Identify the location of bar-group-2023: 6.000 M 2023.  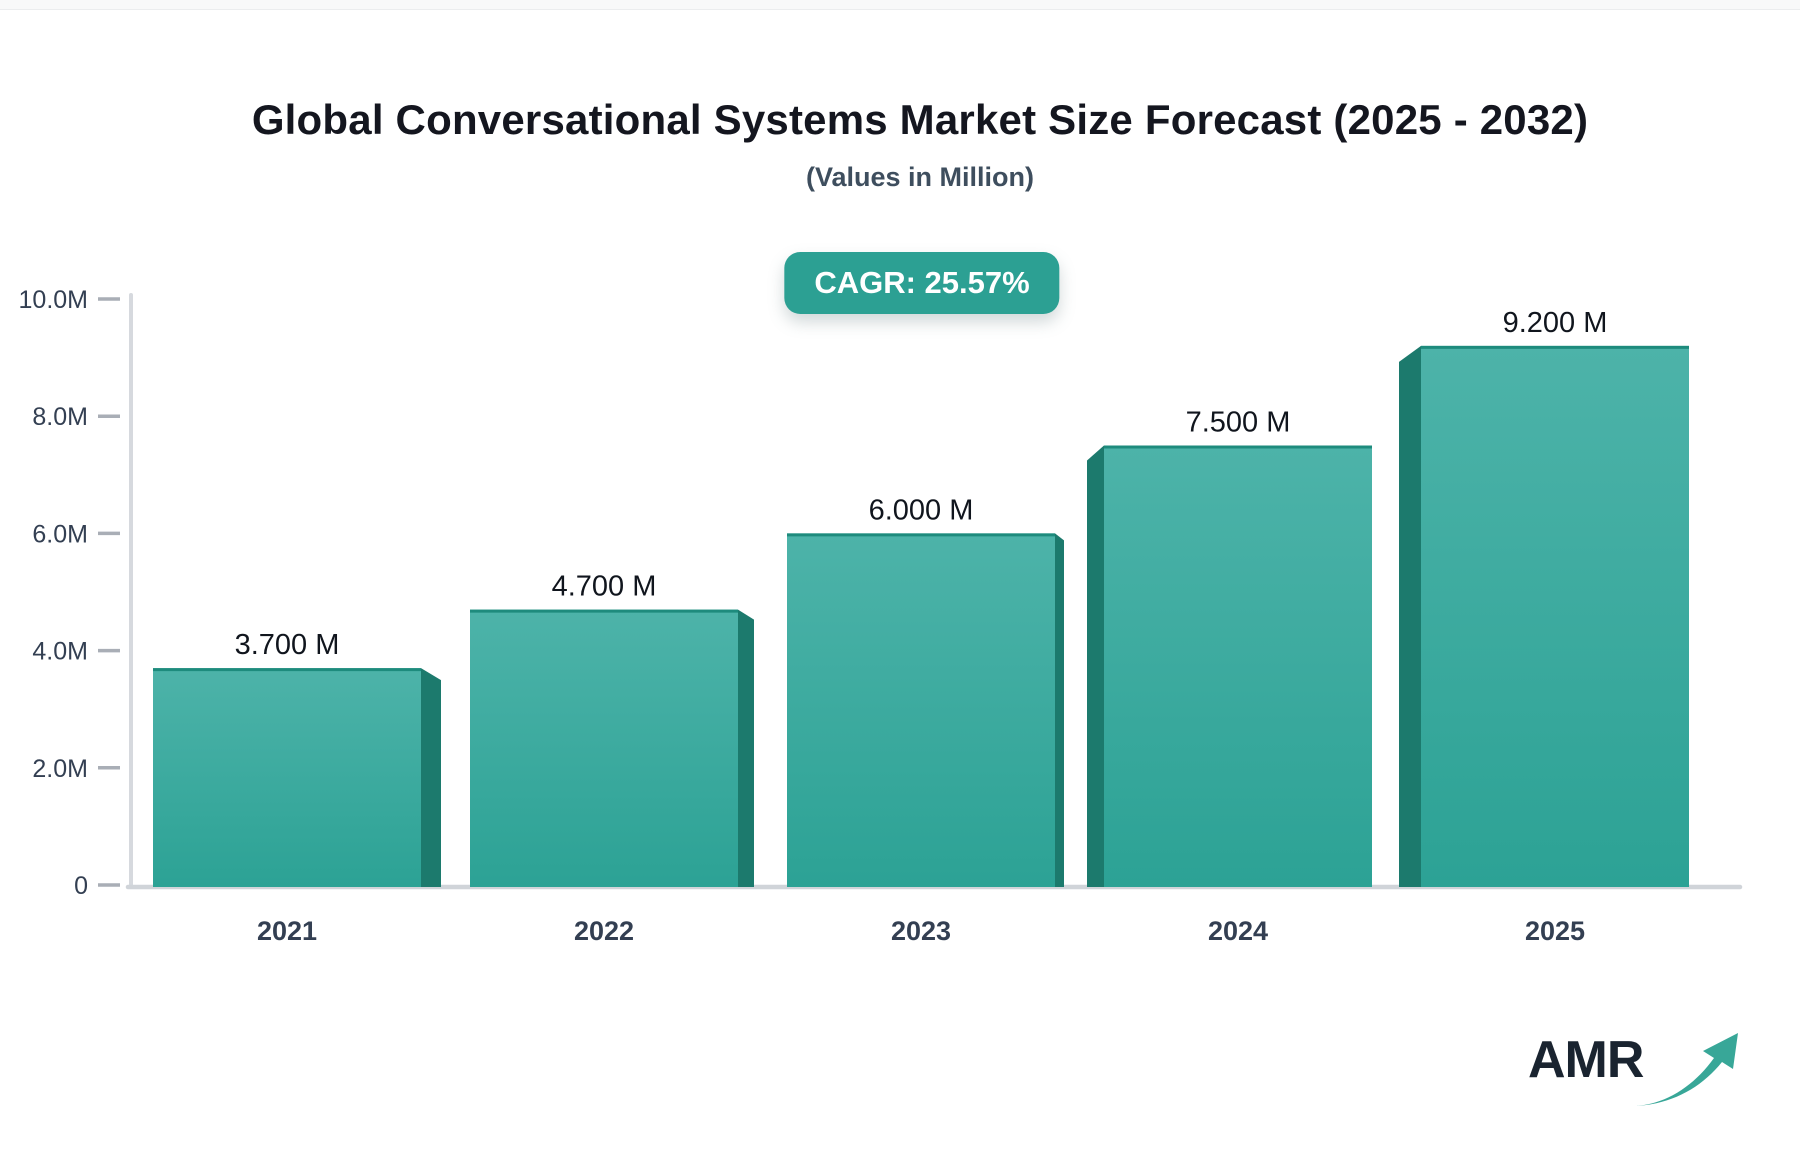
(925, 720).